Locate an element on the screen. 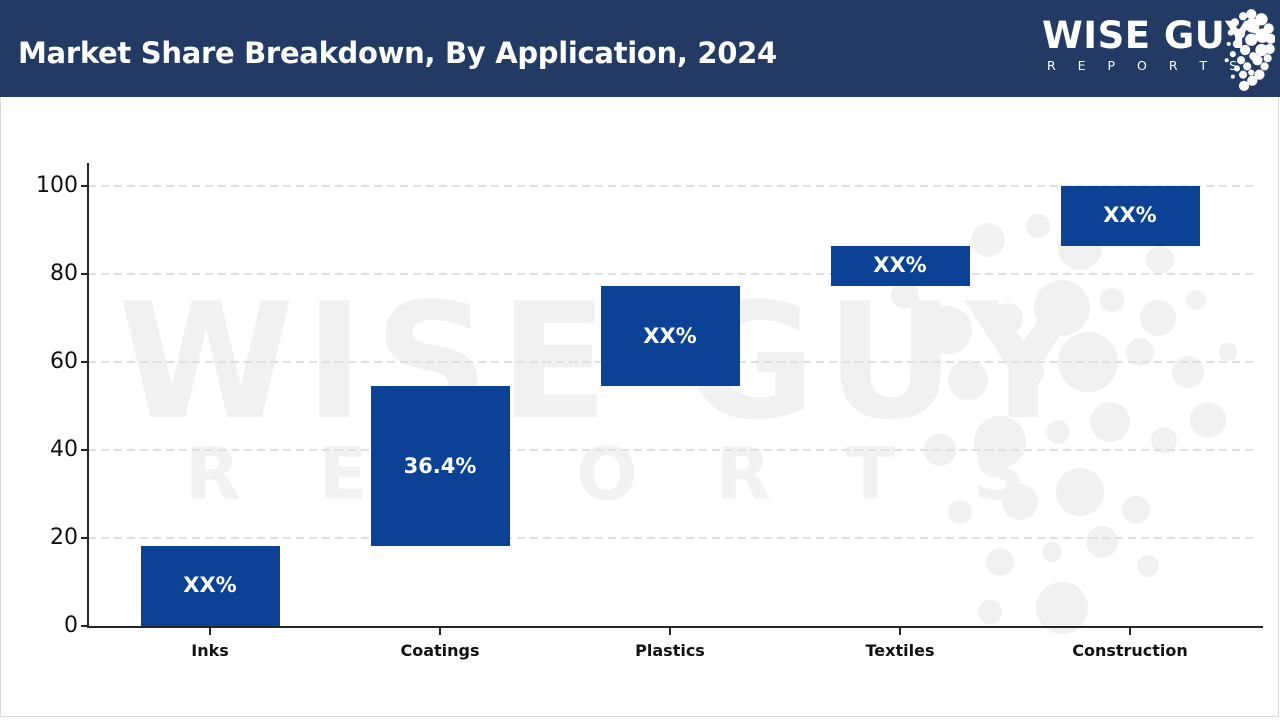 The width and height of the screenshot is (1280, 720). x-category-label: Plastics is located at coordinates (670, 650).